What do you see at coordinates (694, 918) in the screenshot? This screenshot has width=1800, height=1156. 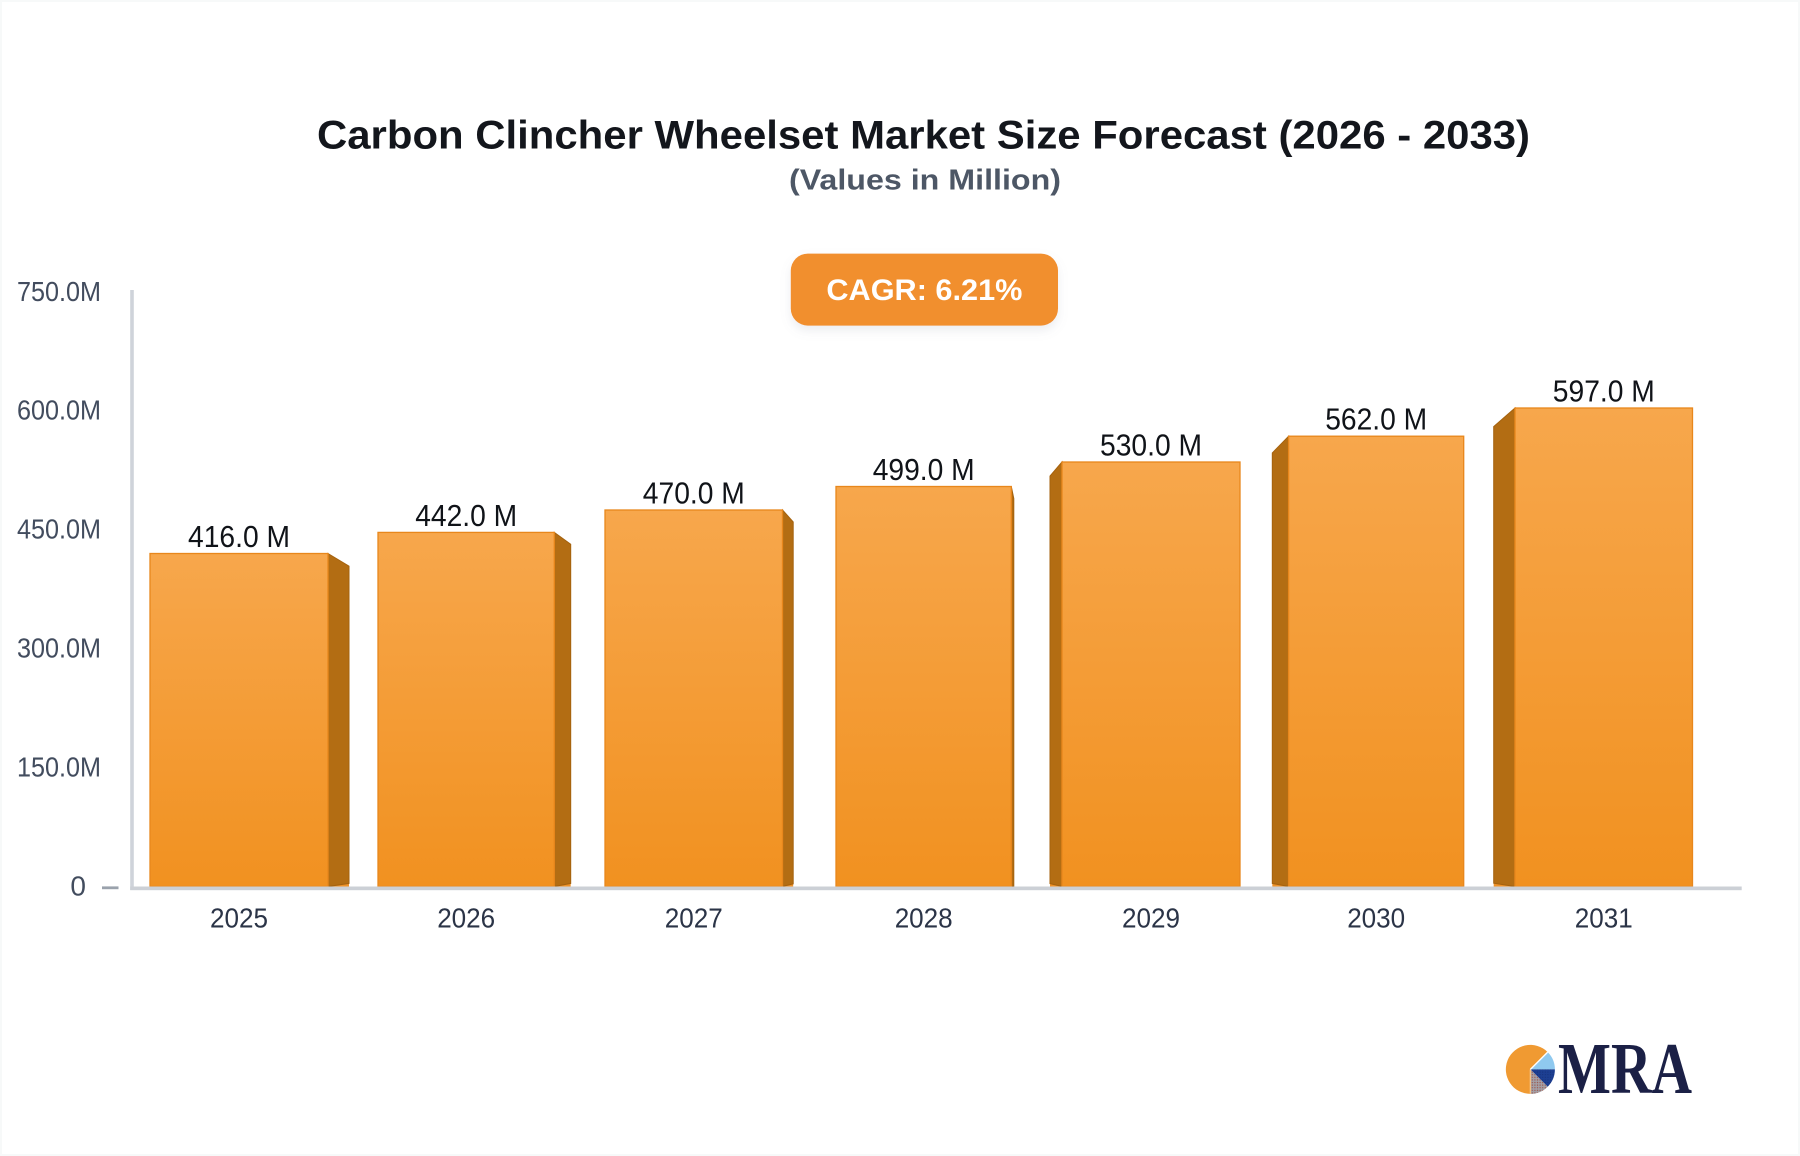 I see `svg-text: 2027` at bounding box center [694, 918].